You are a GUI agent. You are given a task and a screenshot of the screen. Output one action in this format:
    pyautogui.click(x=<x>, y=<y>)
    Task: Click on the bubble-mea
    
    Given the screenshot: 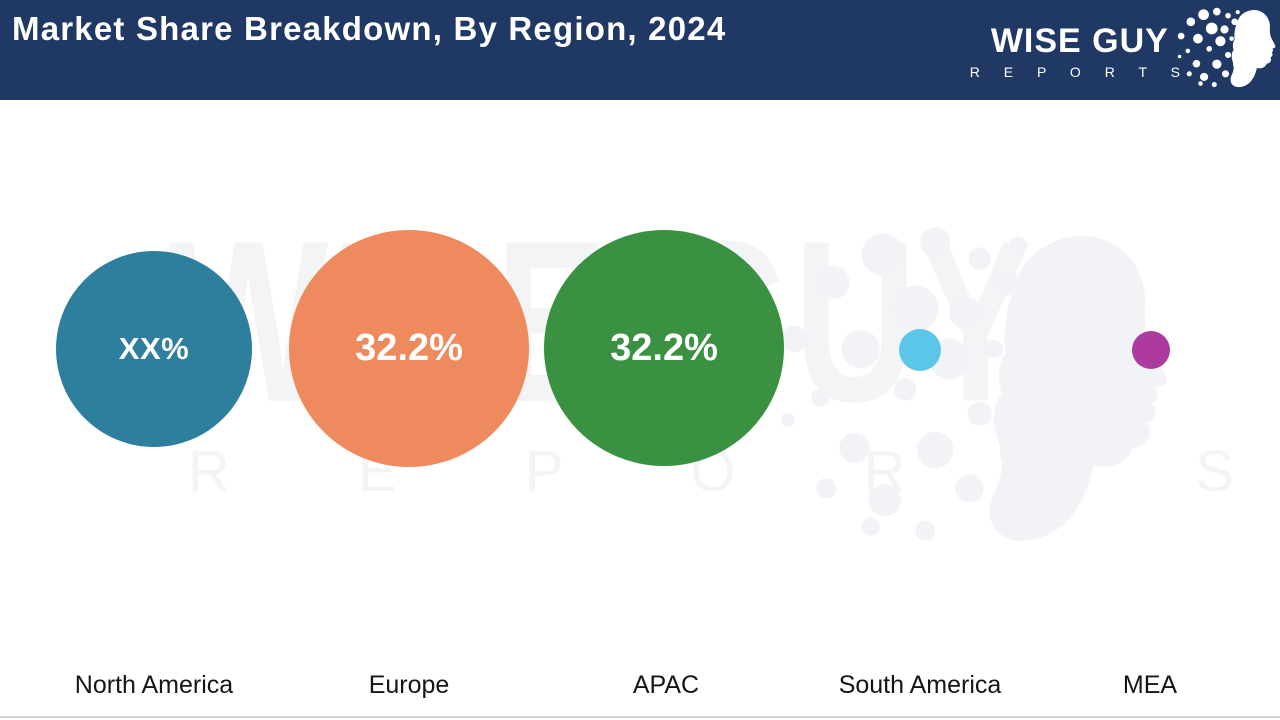 What is the action you would take?
    pyautogui.click(x=1151, y=350)
    